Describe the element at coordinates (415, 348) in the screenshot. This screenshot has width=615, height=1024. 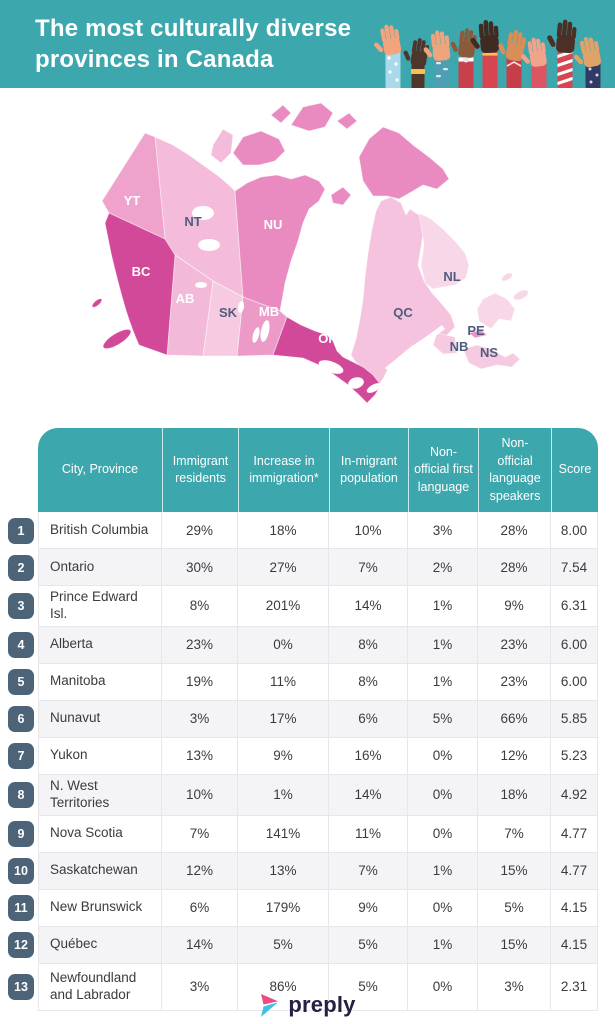
I see `st-lawrence-river` at that location.